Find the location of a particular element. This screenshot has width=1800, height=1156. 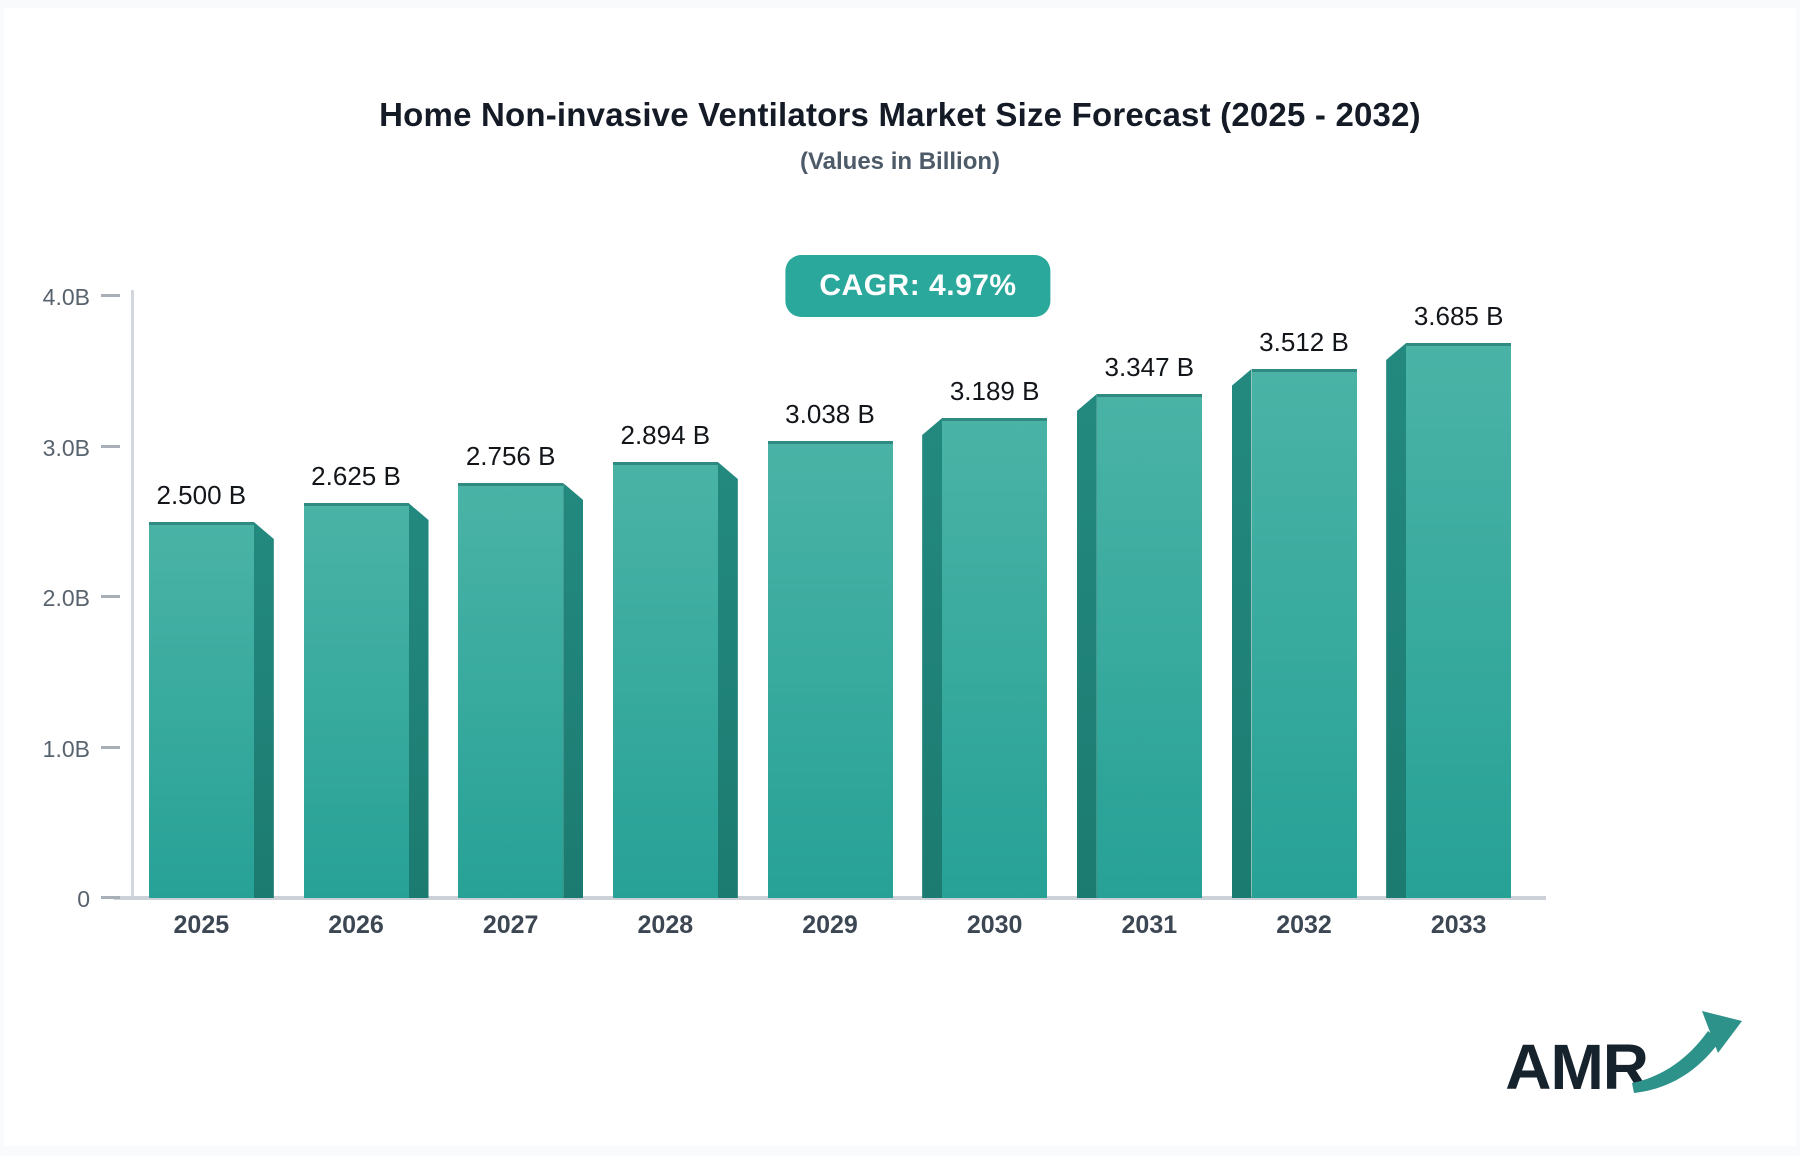

bar-value-label: 2.756 B is located at coordinates (510, 456).